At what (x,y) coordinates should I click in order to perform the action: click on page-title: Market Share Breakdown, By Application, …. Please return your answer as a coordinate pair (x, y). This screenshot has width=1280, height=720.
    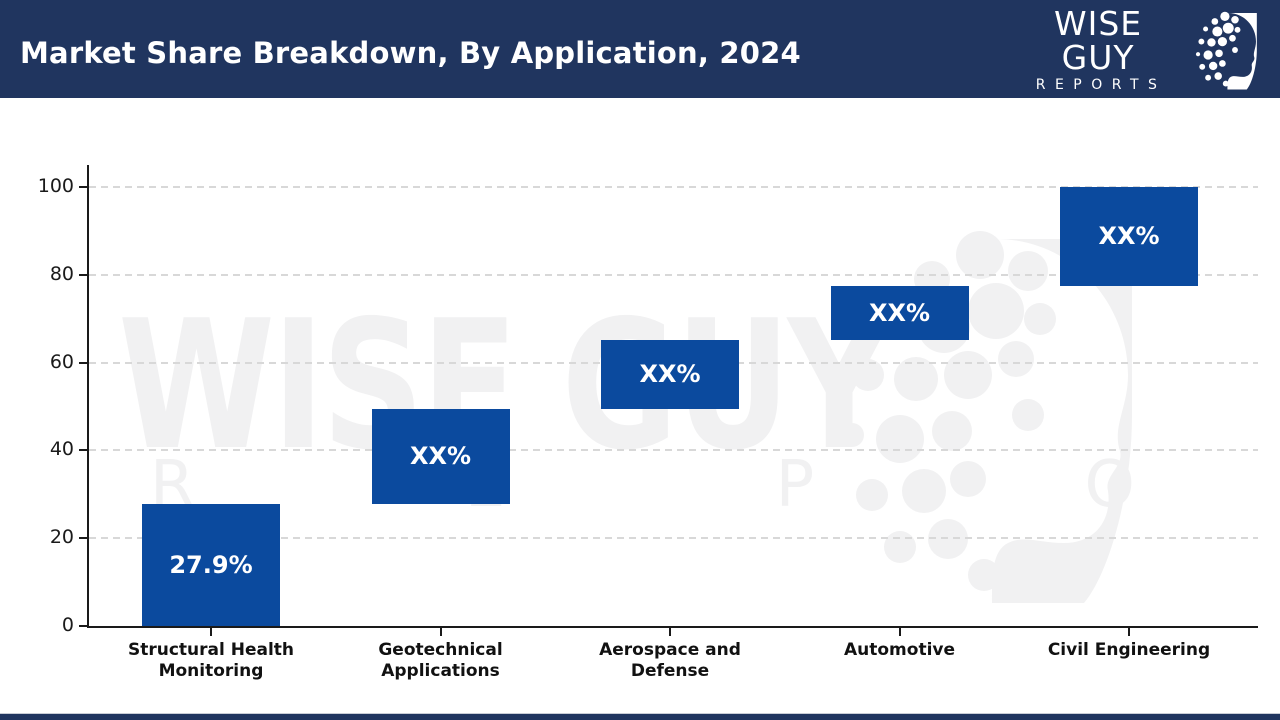
    Looking at the image, I should click on (410, 53).